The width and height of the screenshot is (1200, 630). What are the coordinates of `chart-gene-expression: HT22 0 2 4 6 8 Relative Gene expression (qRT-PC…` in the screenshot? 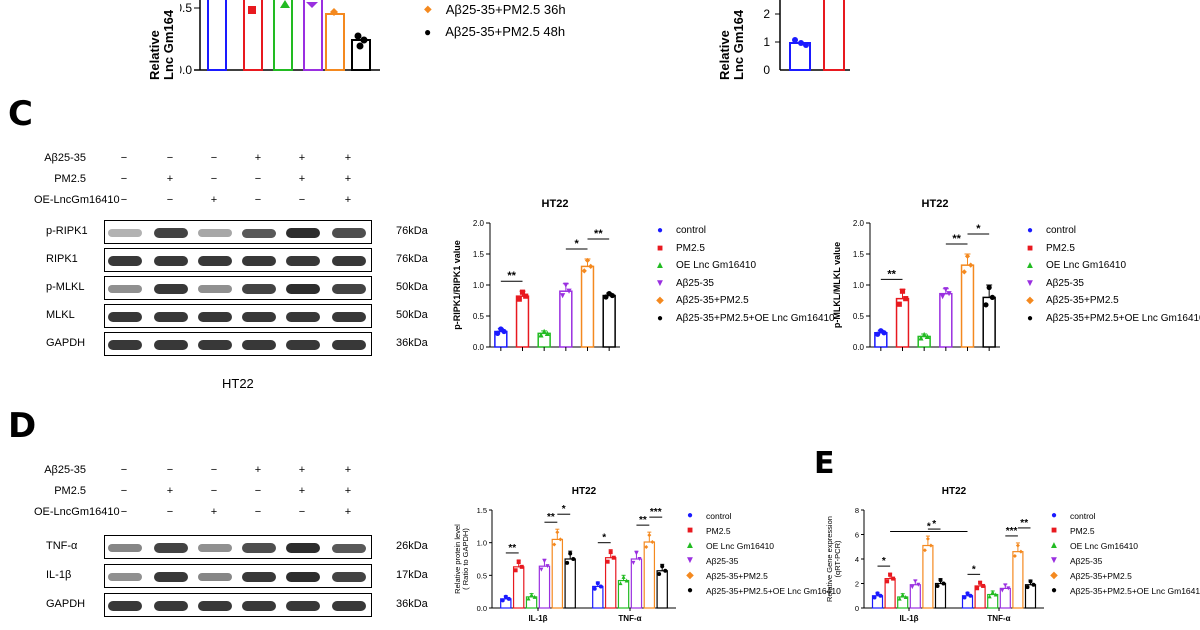 It's located at (934, 554).